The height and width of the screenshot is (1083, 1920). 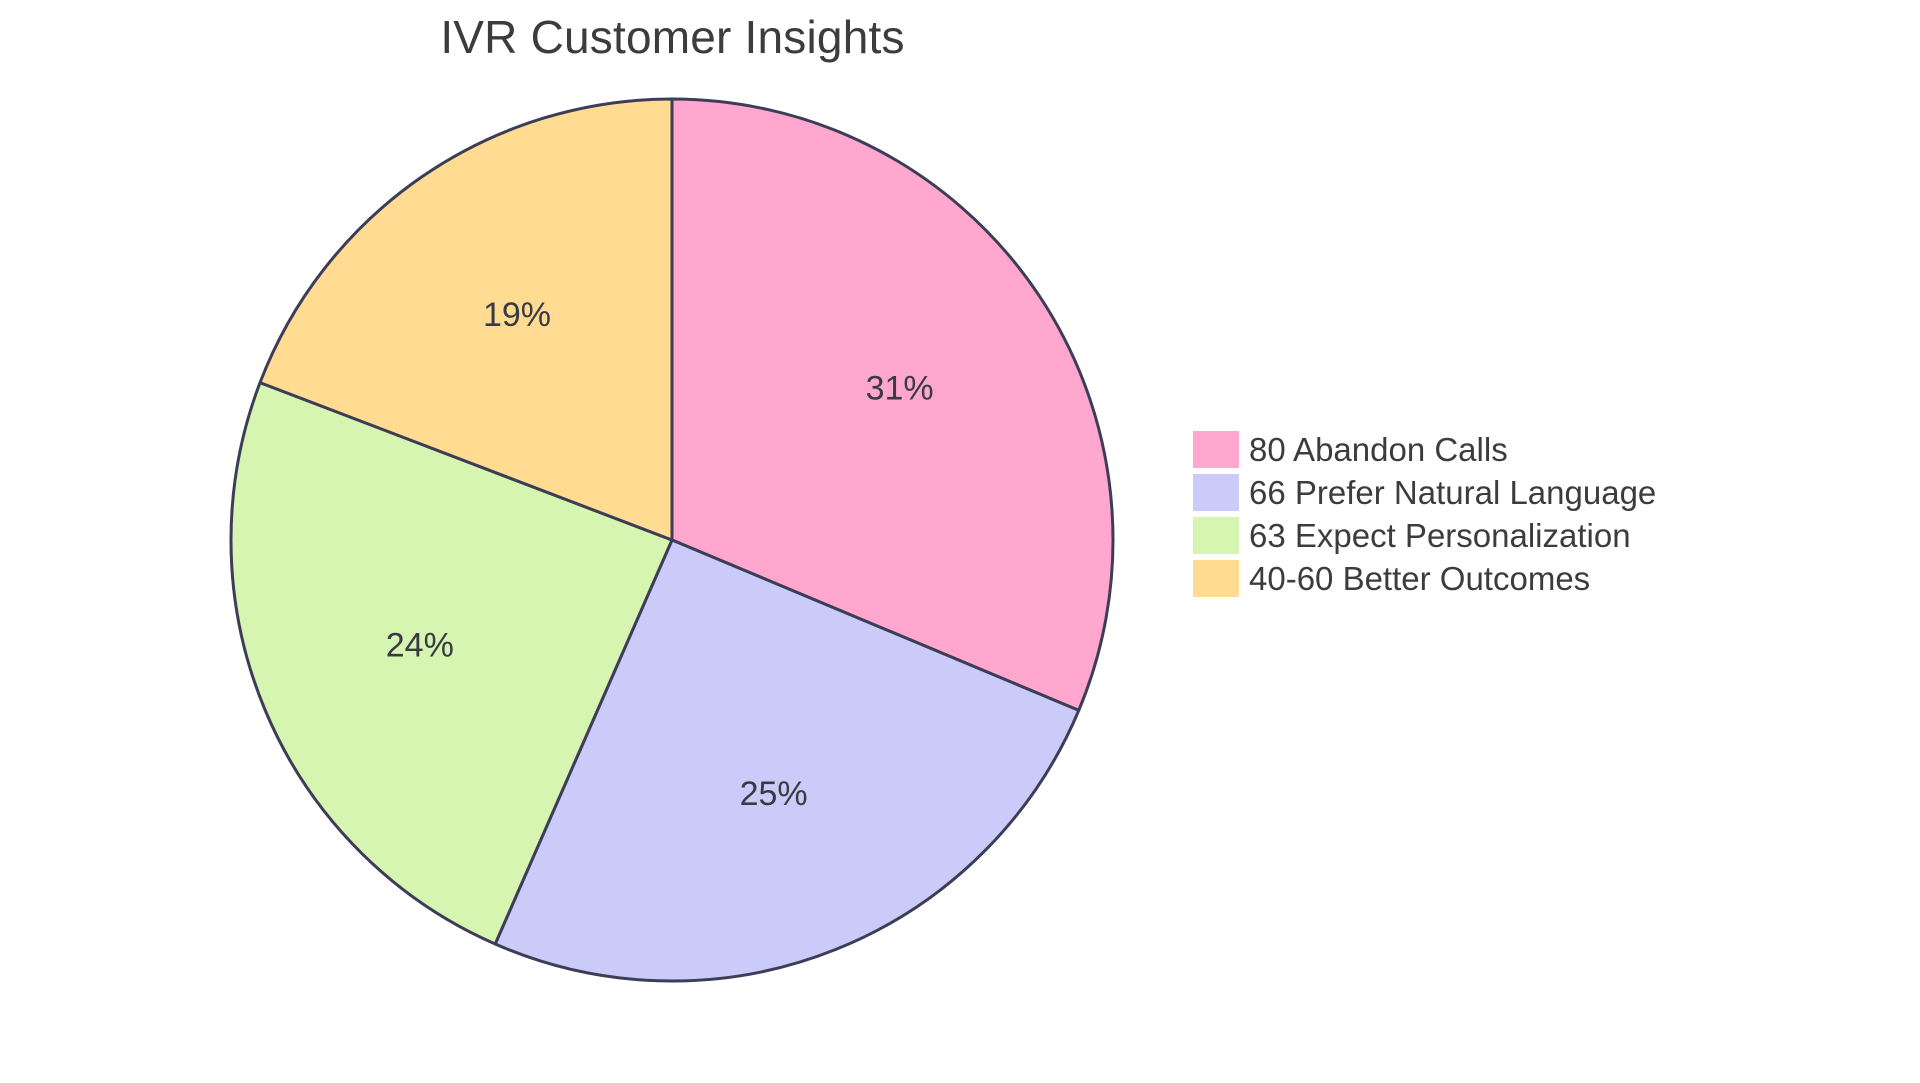 What do you see at coordinates (900, 389) in the screenshot?
I see `pie-slice-percent-label: 31%` at bounding box center [900, 389].